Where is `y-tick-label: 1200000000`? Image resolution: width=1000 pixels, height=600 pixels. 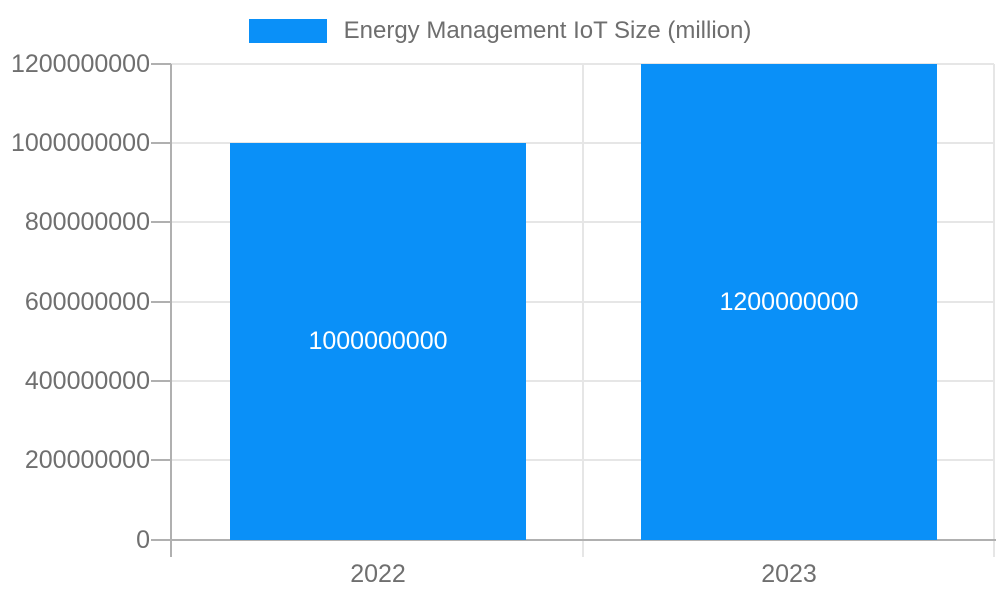 y-tick-label: 1200000000 is located at coordinates (80, 64).